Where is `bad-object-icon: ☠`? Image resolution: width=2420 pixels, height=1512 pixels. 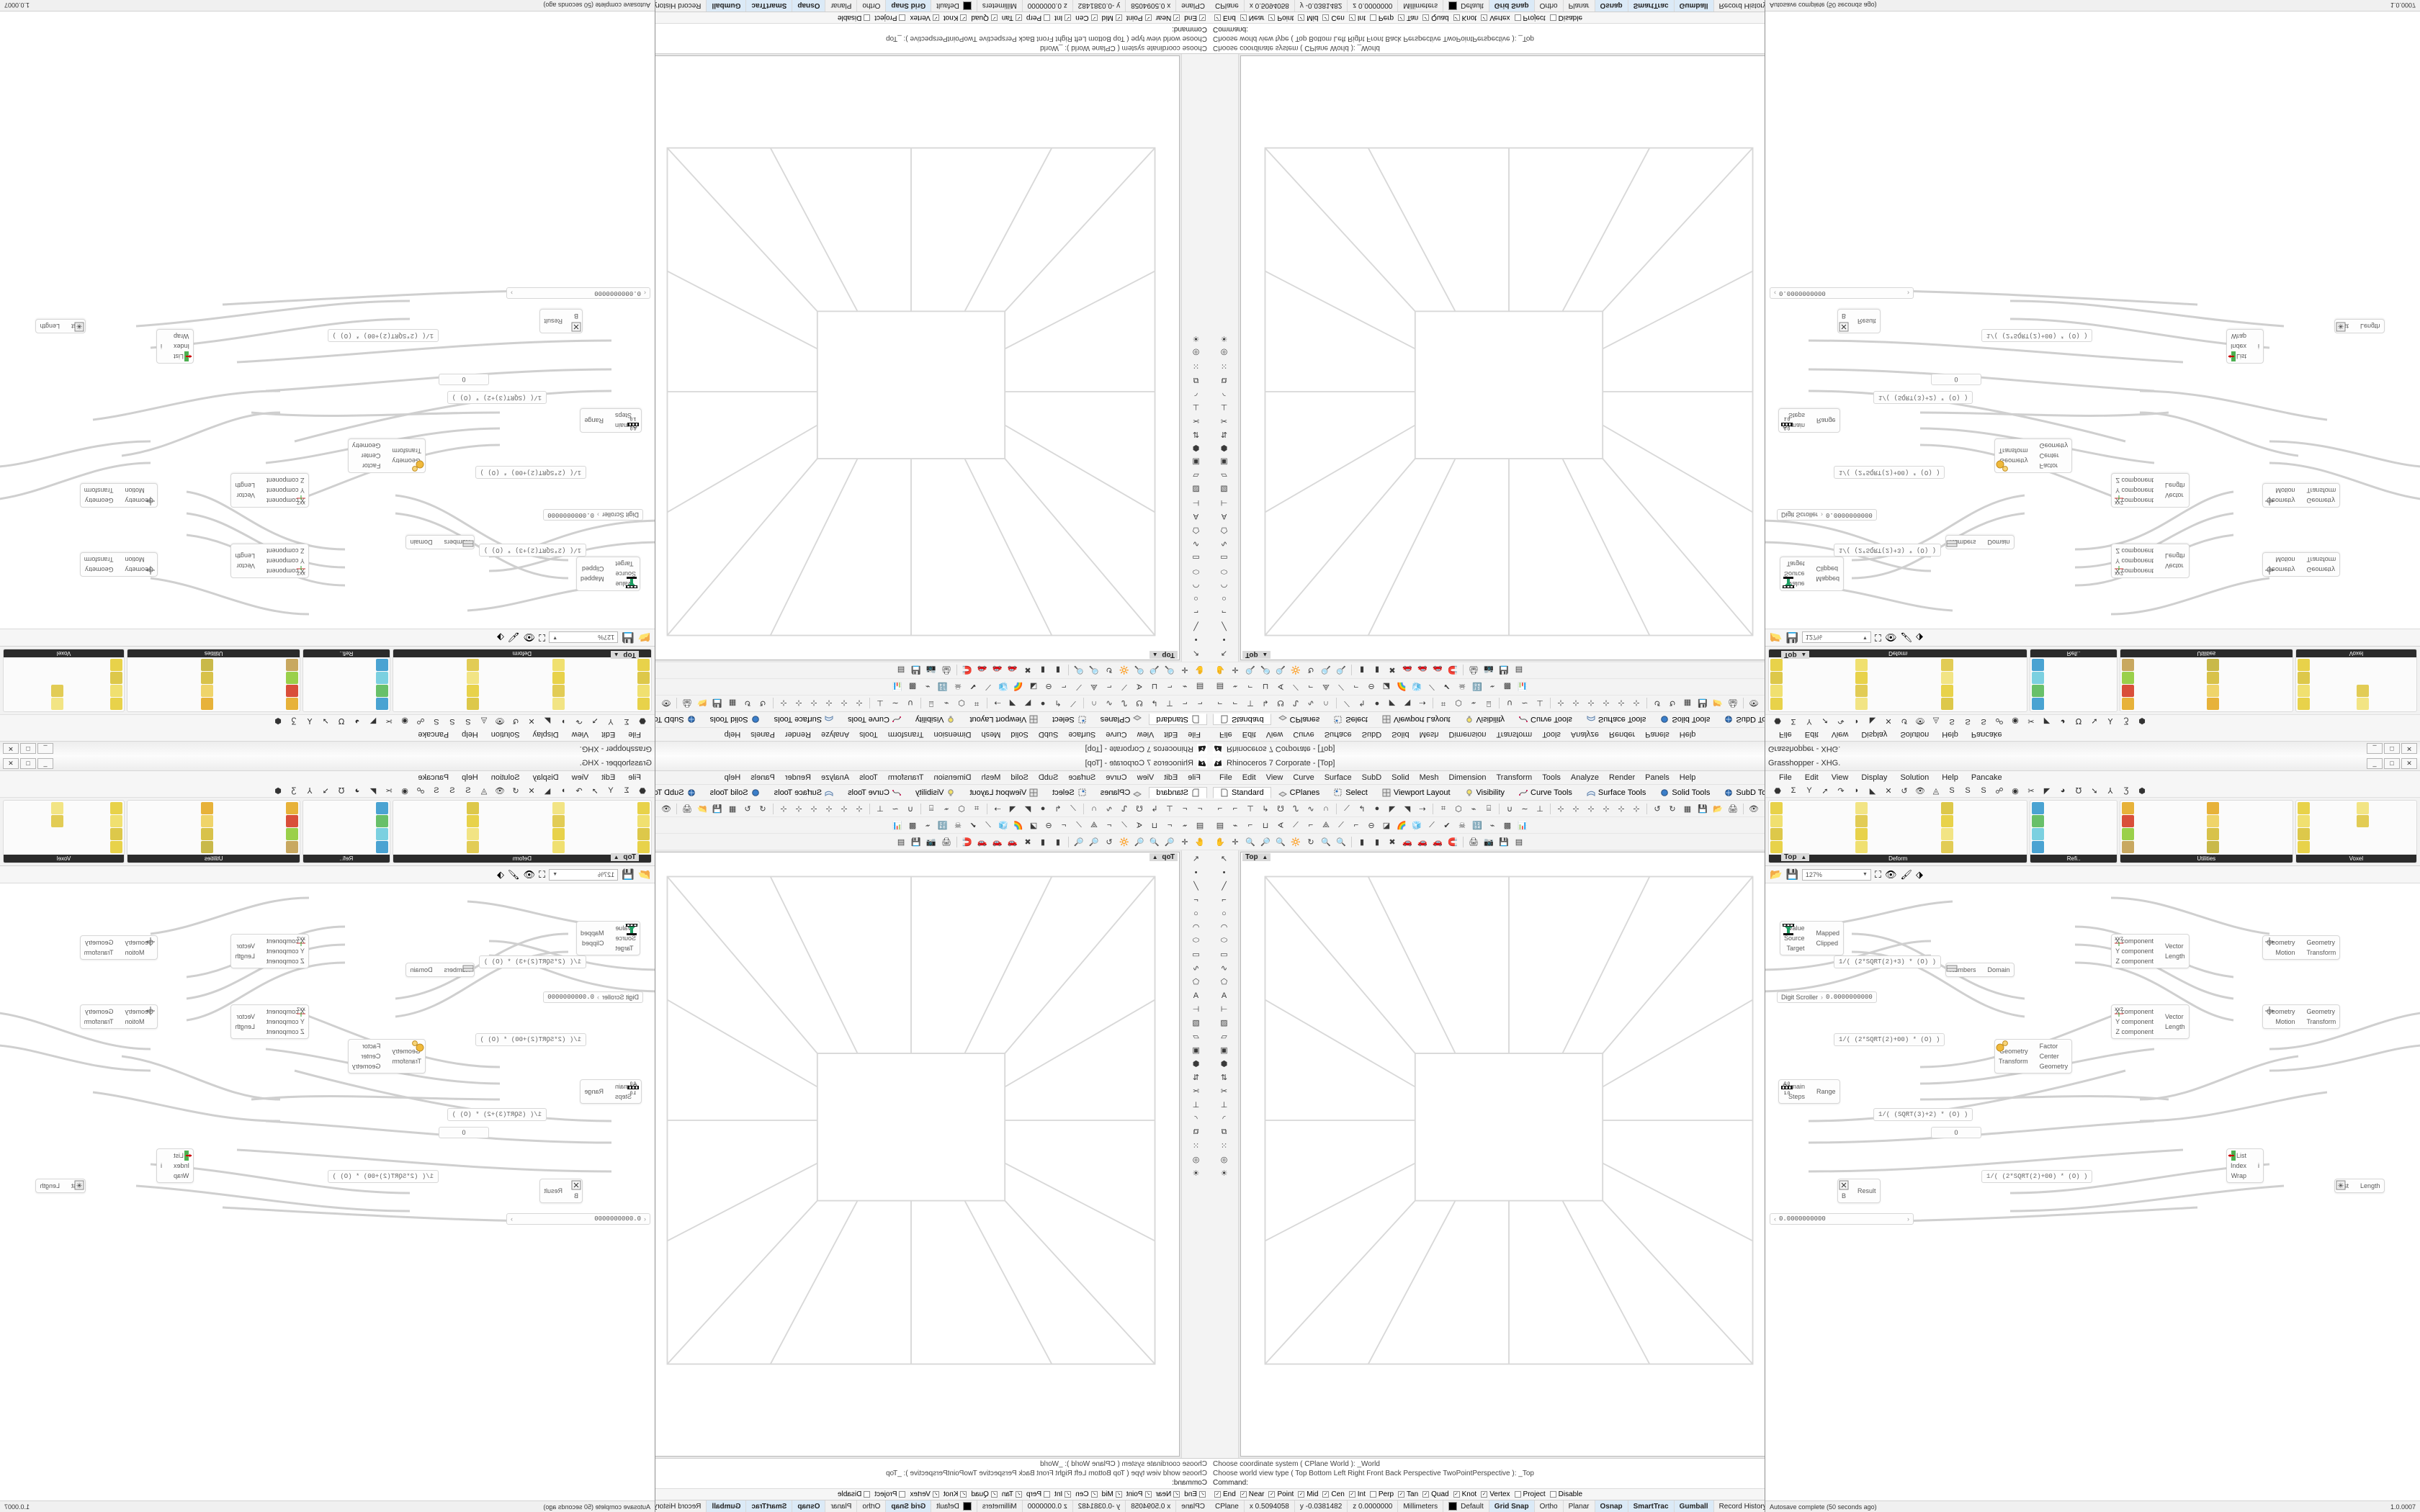
bad-object-icon: ☠ is located at coordinates (958, 686).